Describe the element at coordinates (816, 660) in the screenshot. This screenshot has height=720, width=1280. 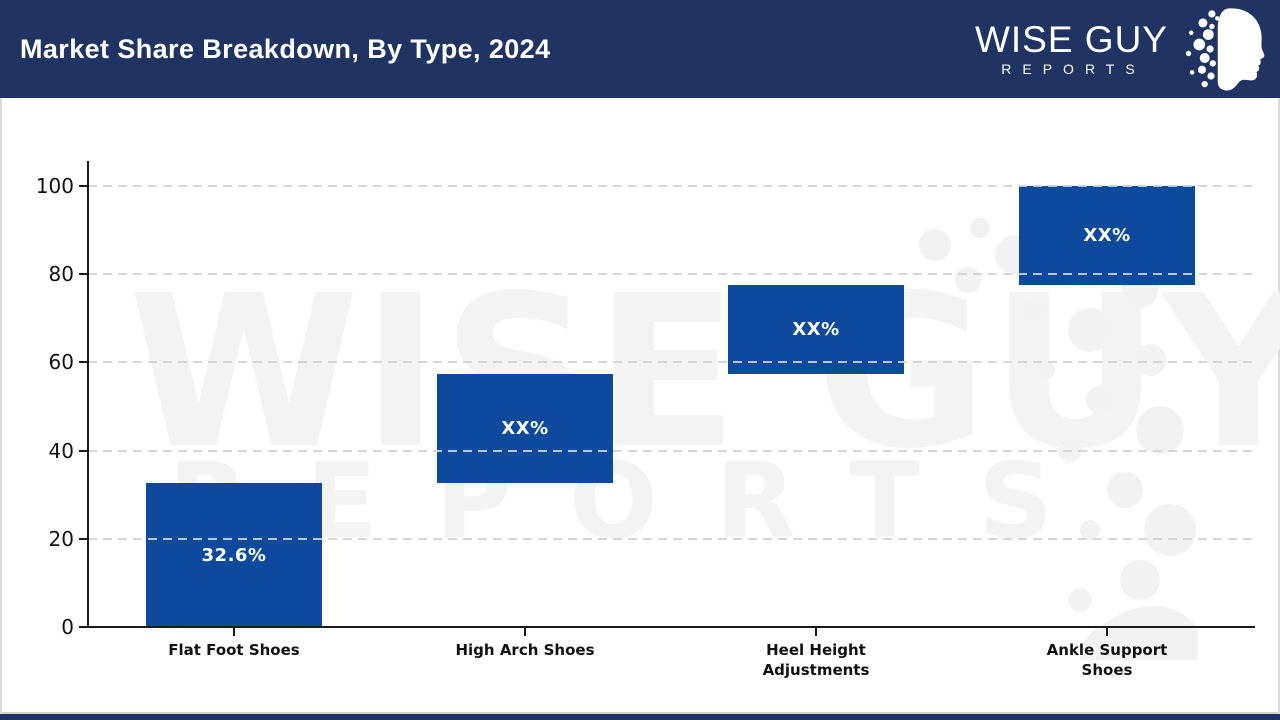
I see `x-category-label-3: Heel Height Adjustments` at that location.